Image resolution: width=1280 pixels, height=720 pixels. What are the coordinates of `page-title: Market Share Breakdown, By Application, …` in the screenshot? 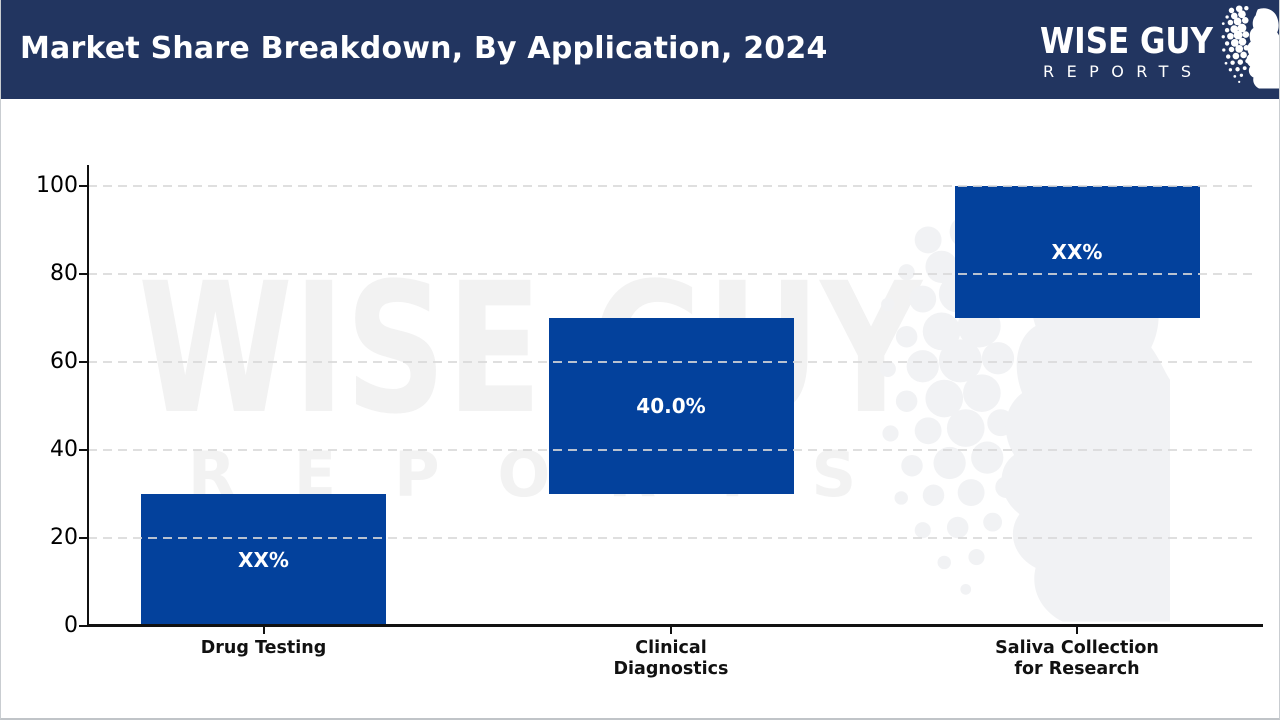 It's located at (424, 48).